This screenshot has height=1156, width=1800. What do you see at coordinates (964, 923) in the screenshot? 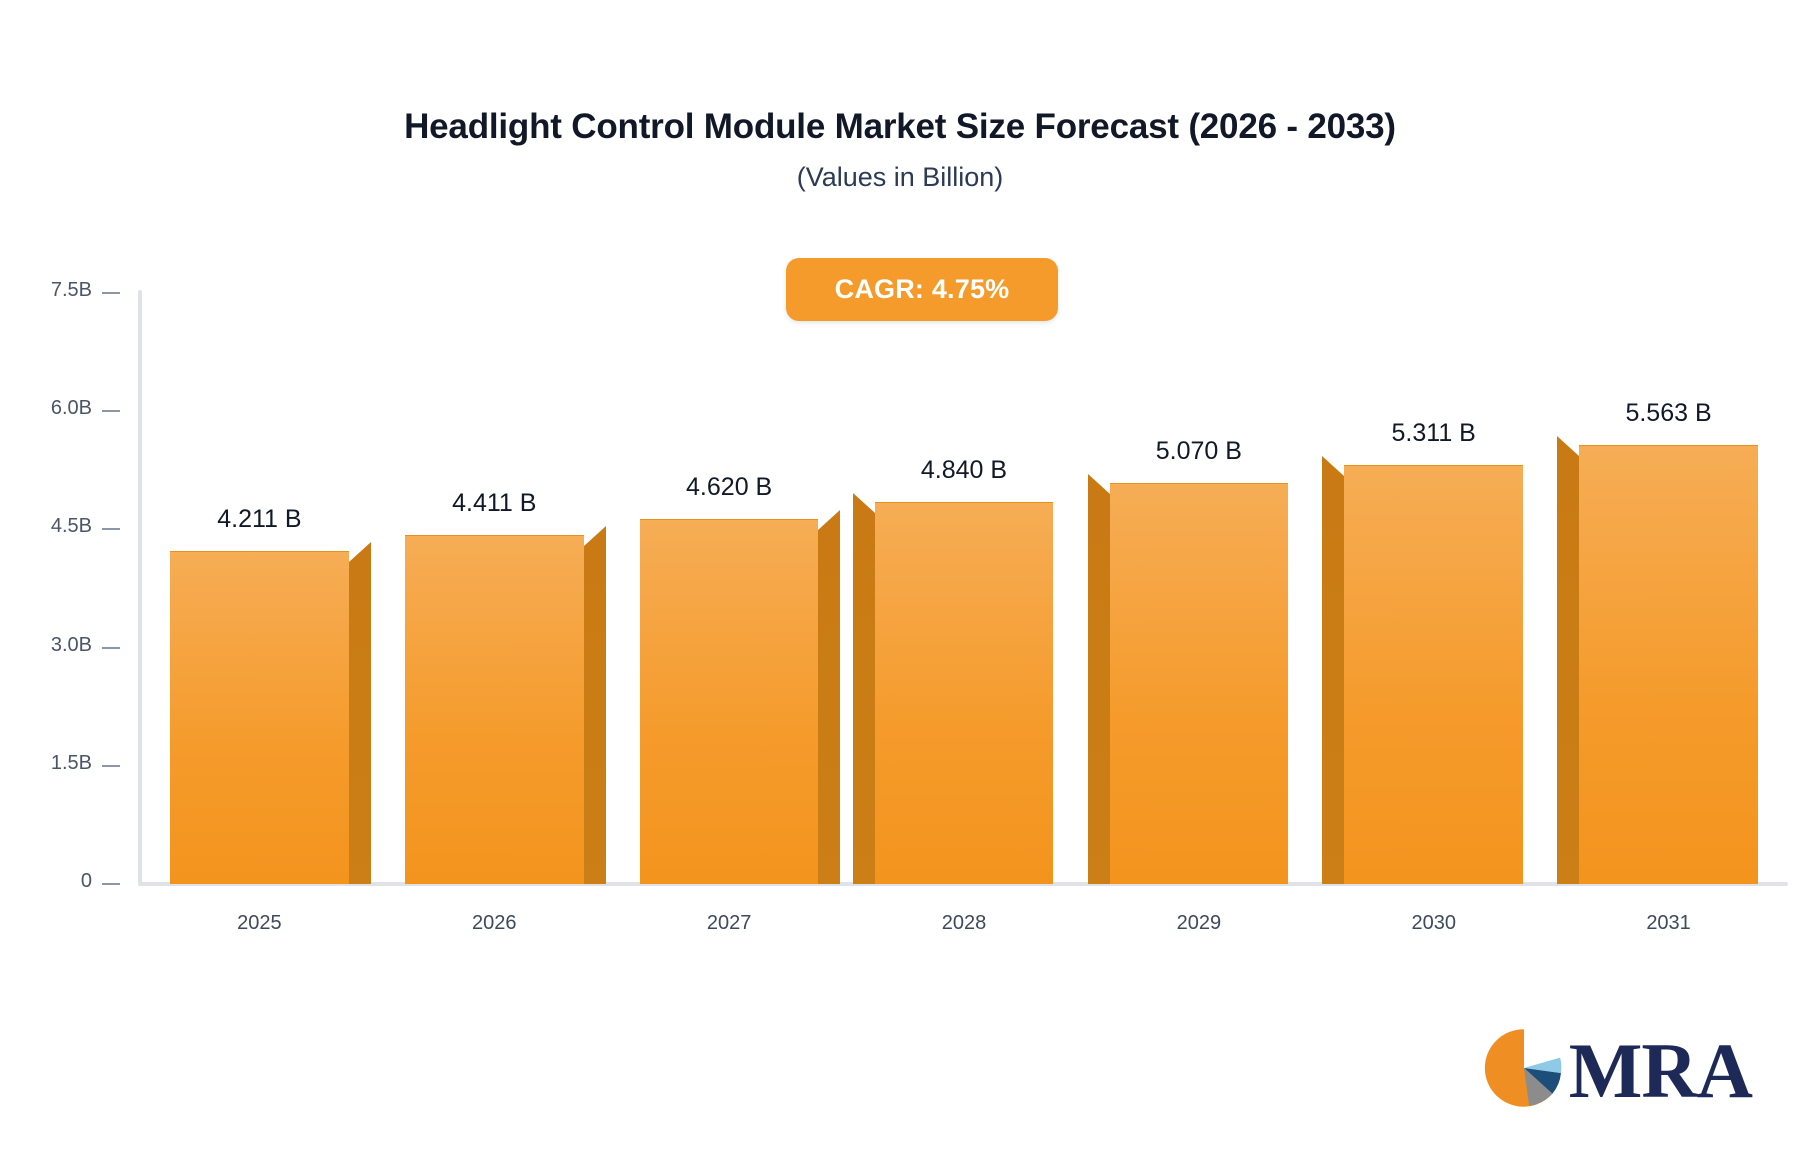
I see `x-axis-label-2028: 2028` at bounding box center [964, 923].